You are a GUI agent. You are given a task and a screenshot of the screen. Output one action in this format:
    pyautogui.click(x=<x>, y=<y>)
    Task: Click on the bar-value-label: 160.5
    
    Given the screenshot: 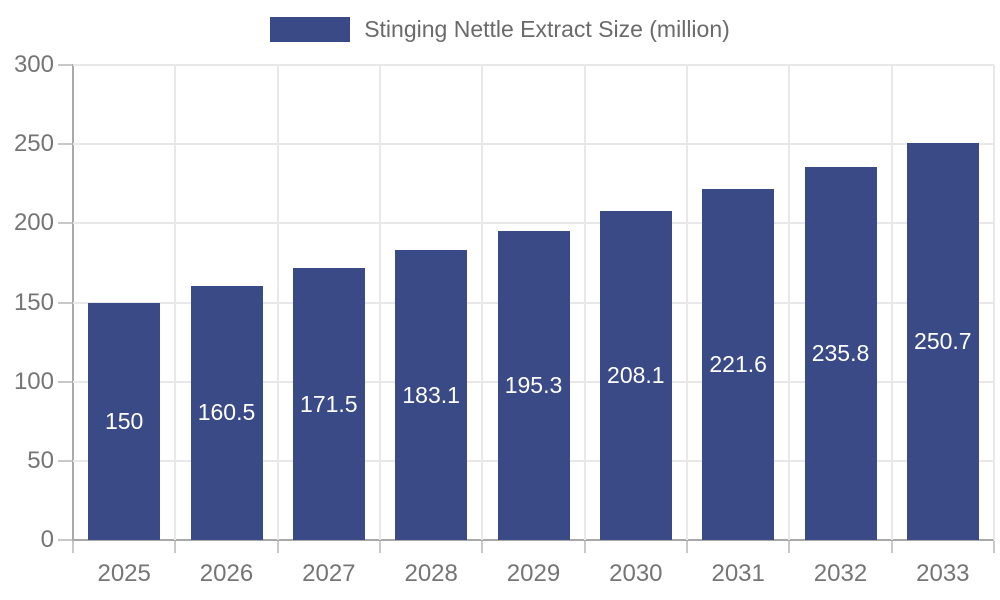 What is the action you would take?
    pyautogui.click(x=226, y=412)
    